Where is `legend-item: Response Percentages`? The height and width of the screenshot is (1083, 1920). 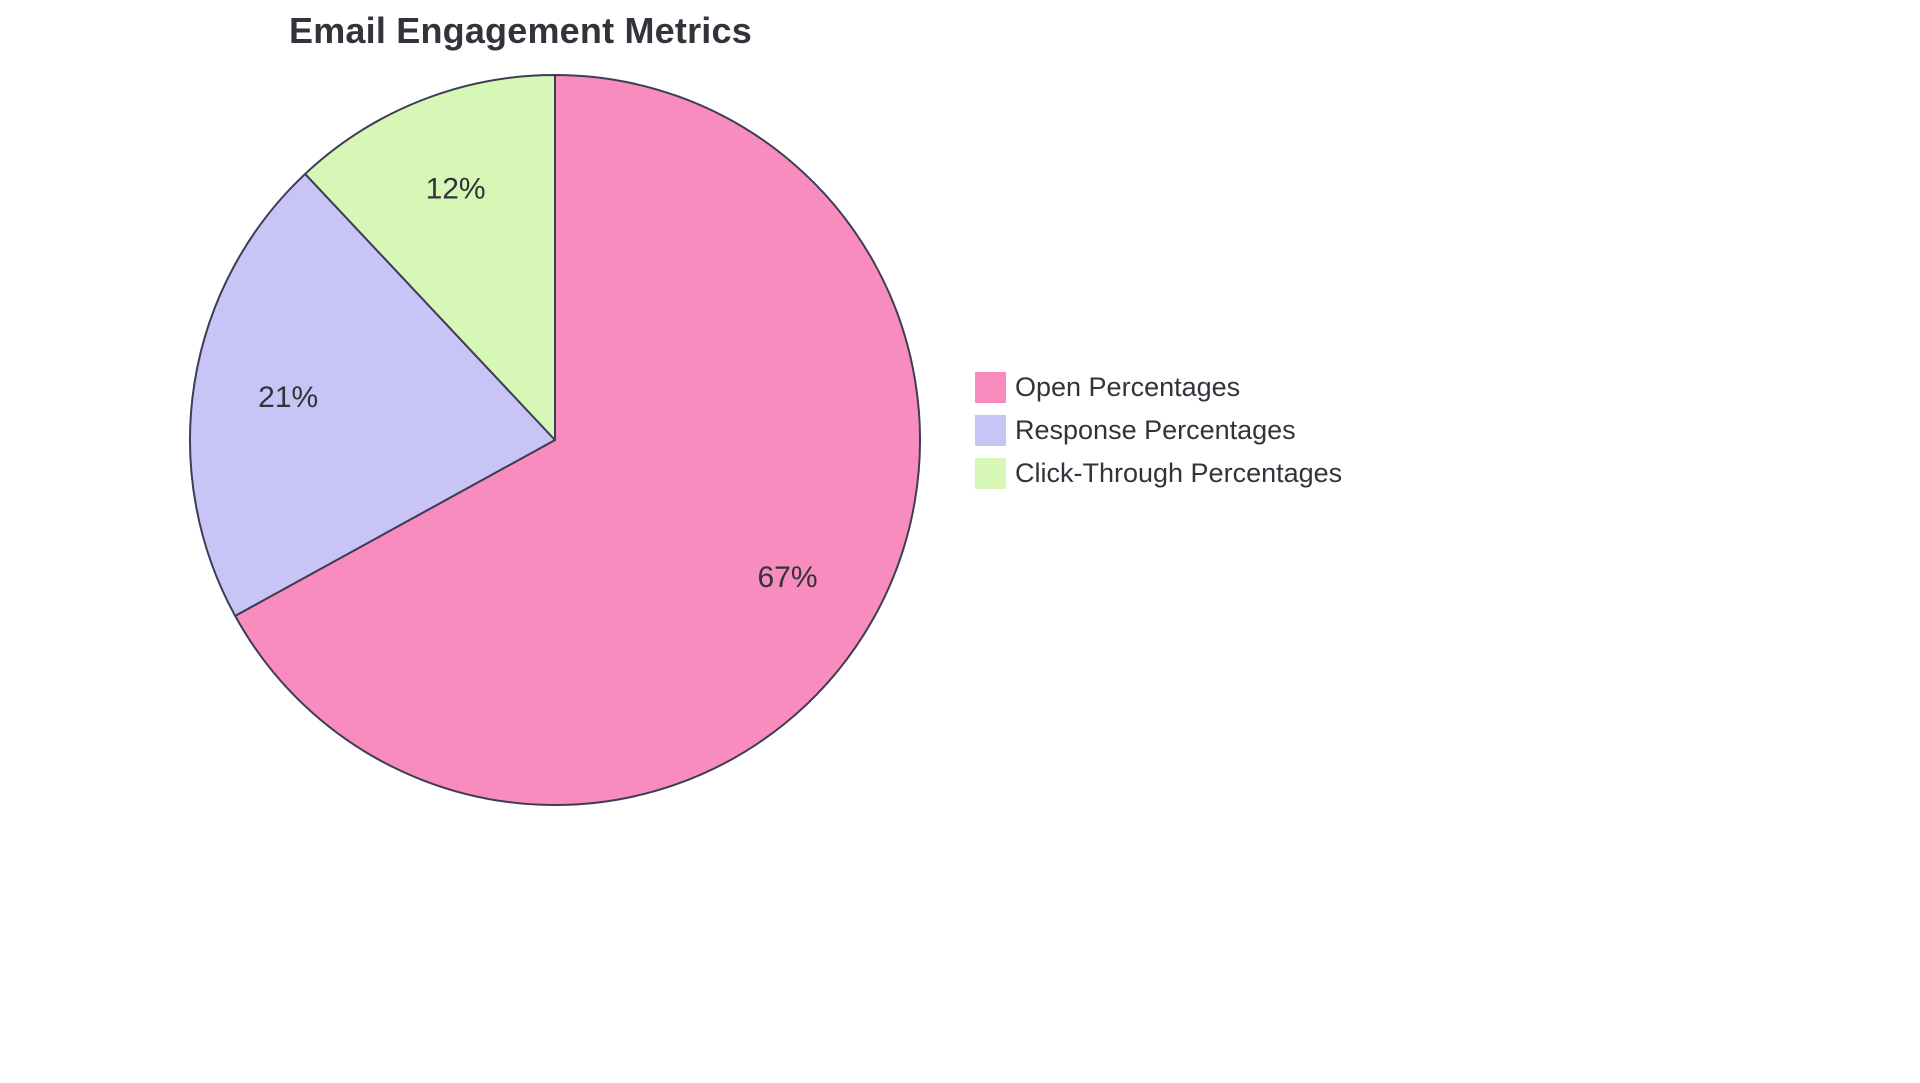
legend-item: Response Percentages is located at coordinates (1158, 430).